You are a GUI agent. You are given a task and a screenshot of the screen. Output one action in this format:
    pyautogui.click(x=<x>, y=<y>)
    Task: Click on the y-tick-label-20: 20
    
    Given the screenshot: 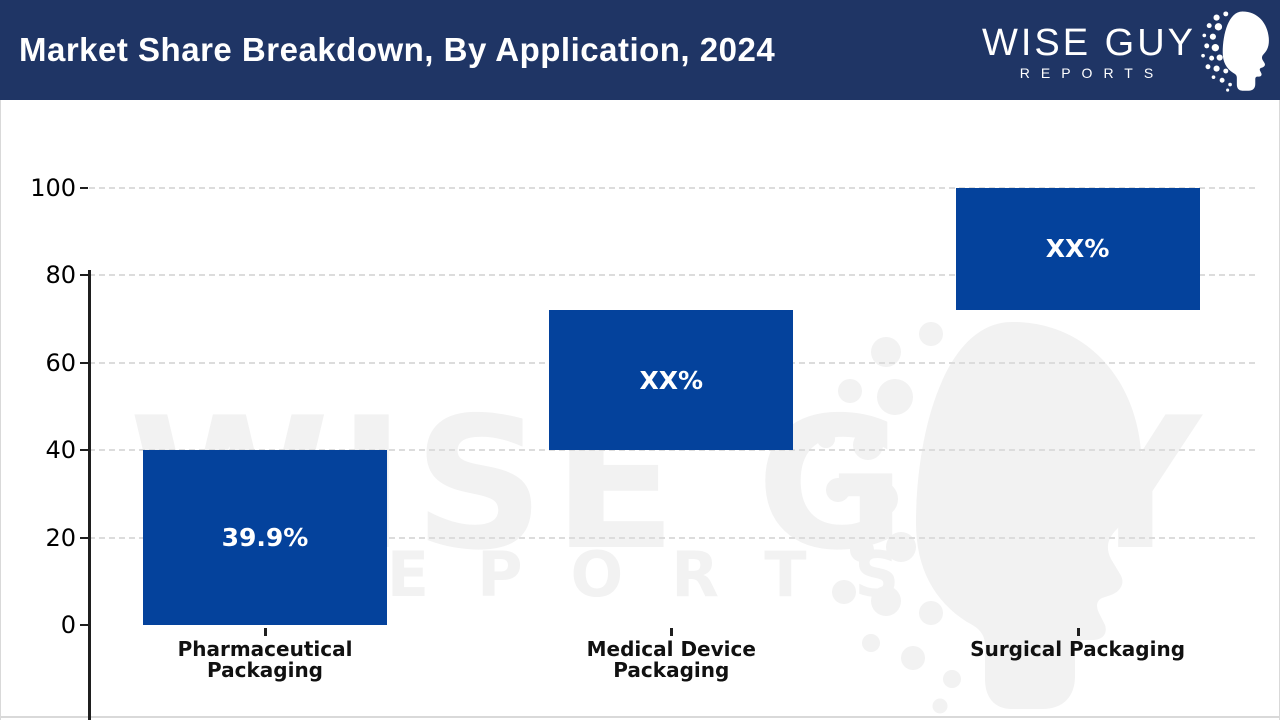 What is the action you would take?
    pyautogui.click(x=60, y=537)
    